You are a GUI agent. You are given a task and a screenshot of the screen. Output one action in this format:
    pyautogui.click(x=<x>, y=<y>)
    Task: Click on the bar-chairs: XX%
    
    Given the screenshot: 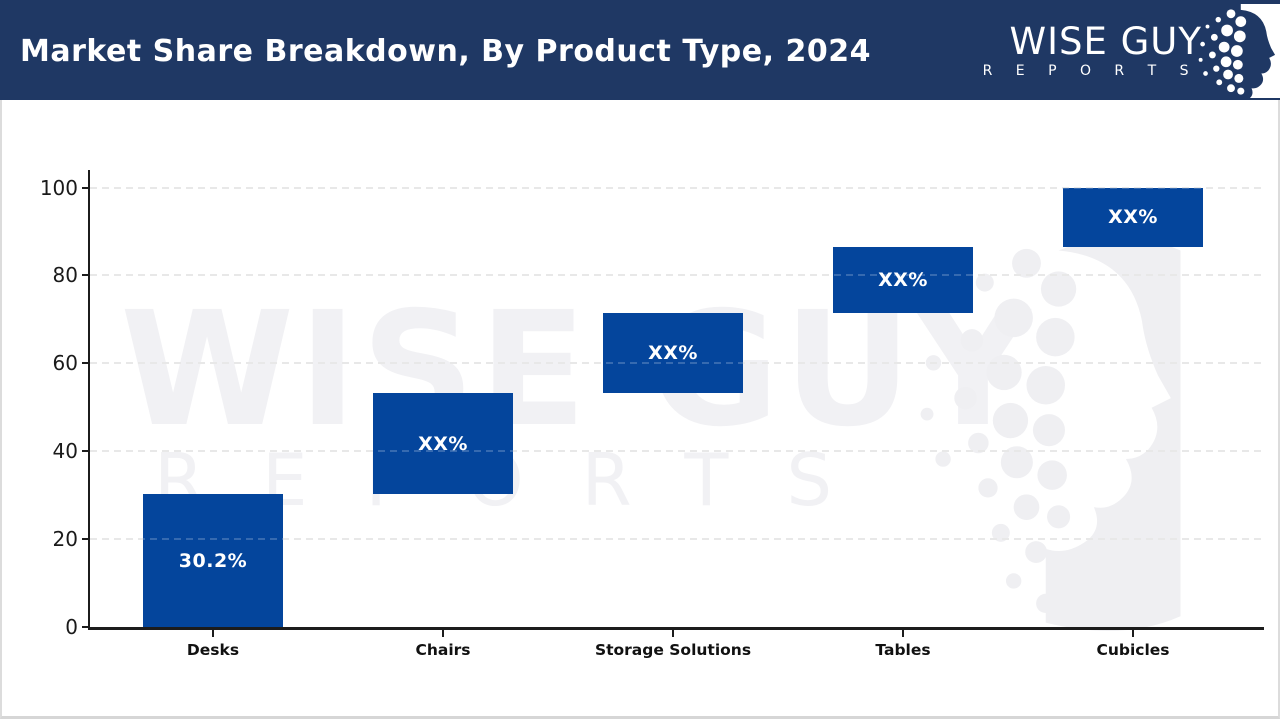 What is the action you would take?
    pyautogui.click(x=443, y=444)
    